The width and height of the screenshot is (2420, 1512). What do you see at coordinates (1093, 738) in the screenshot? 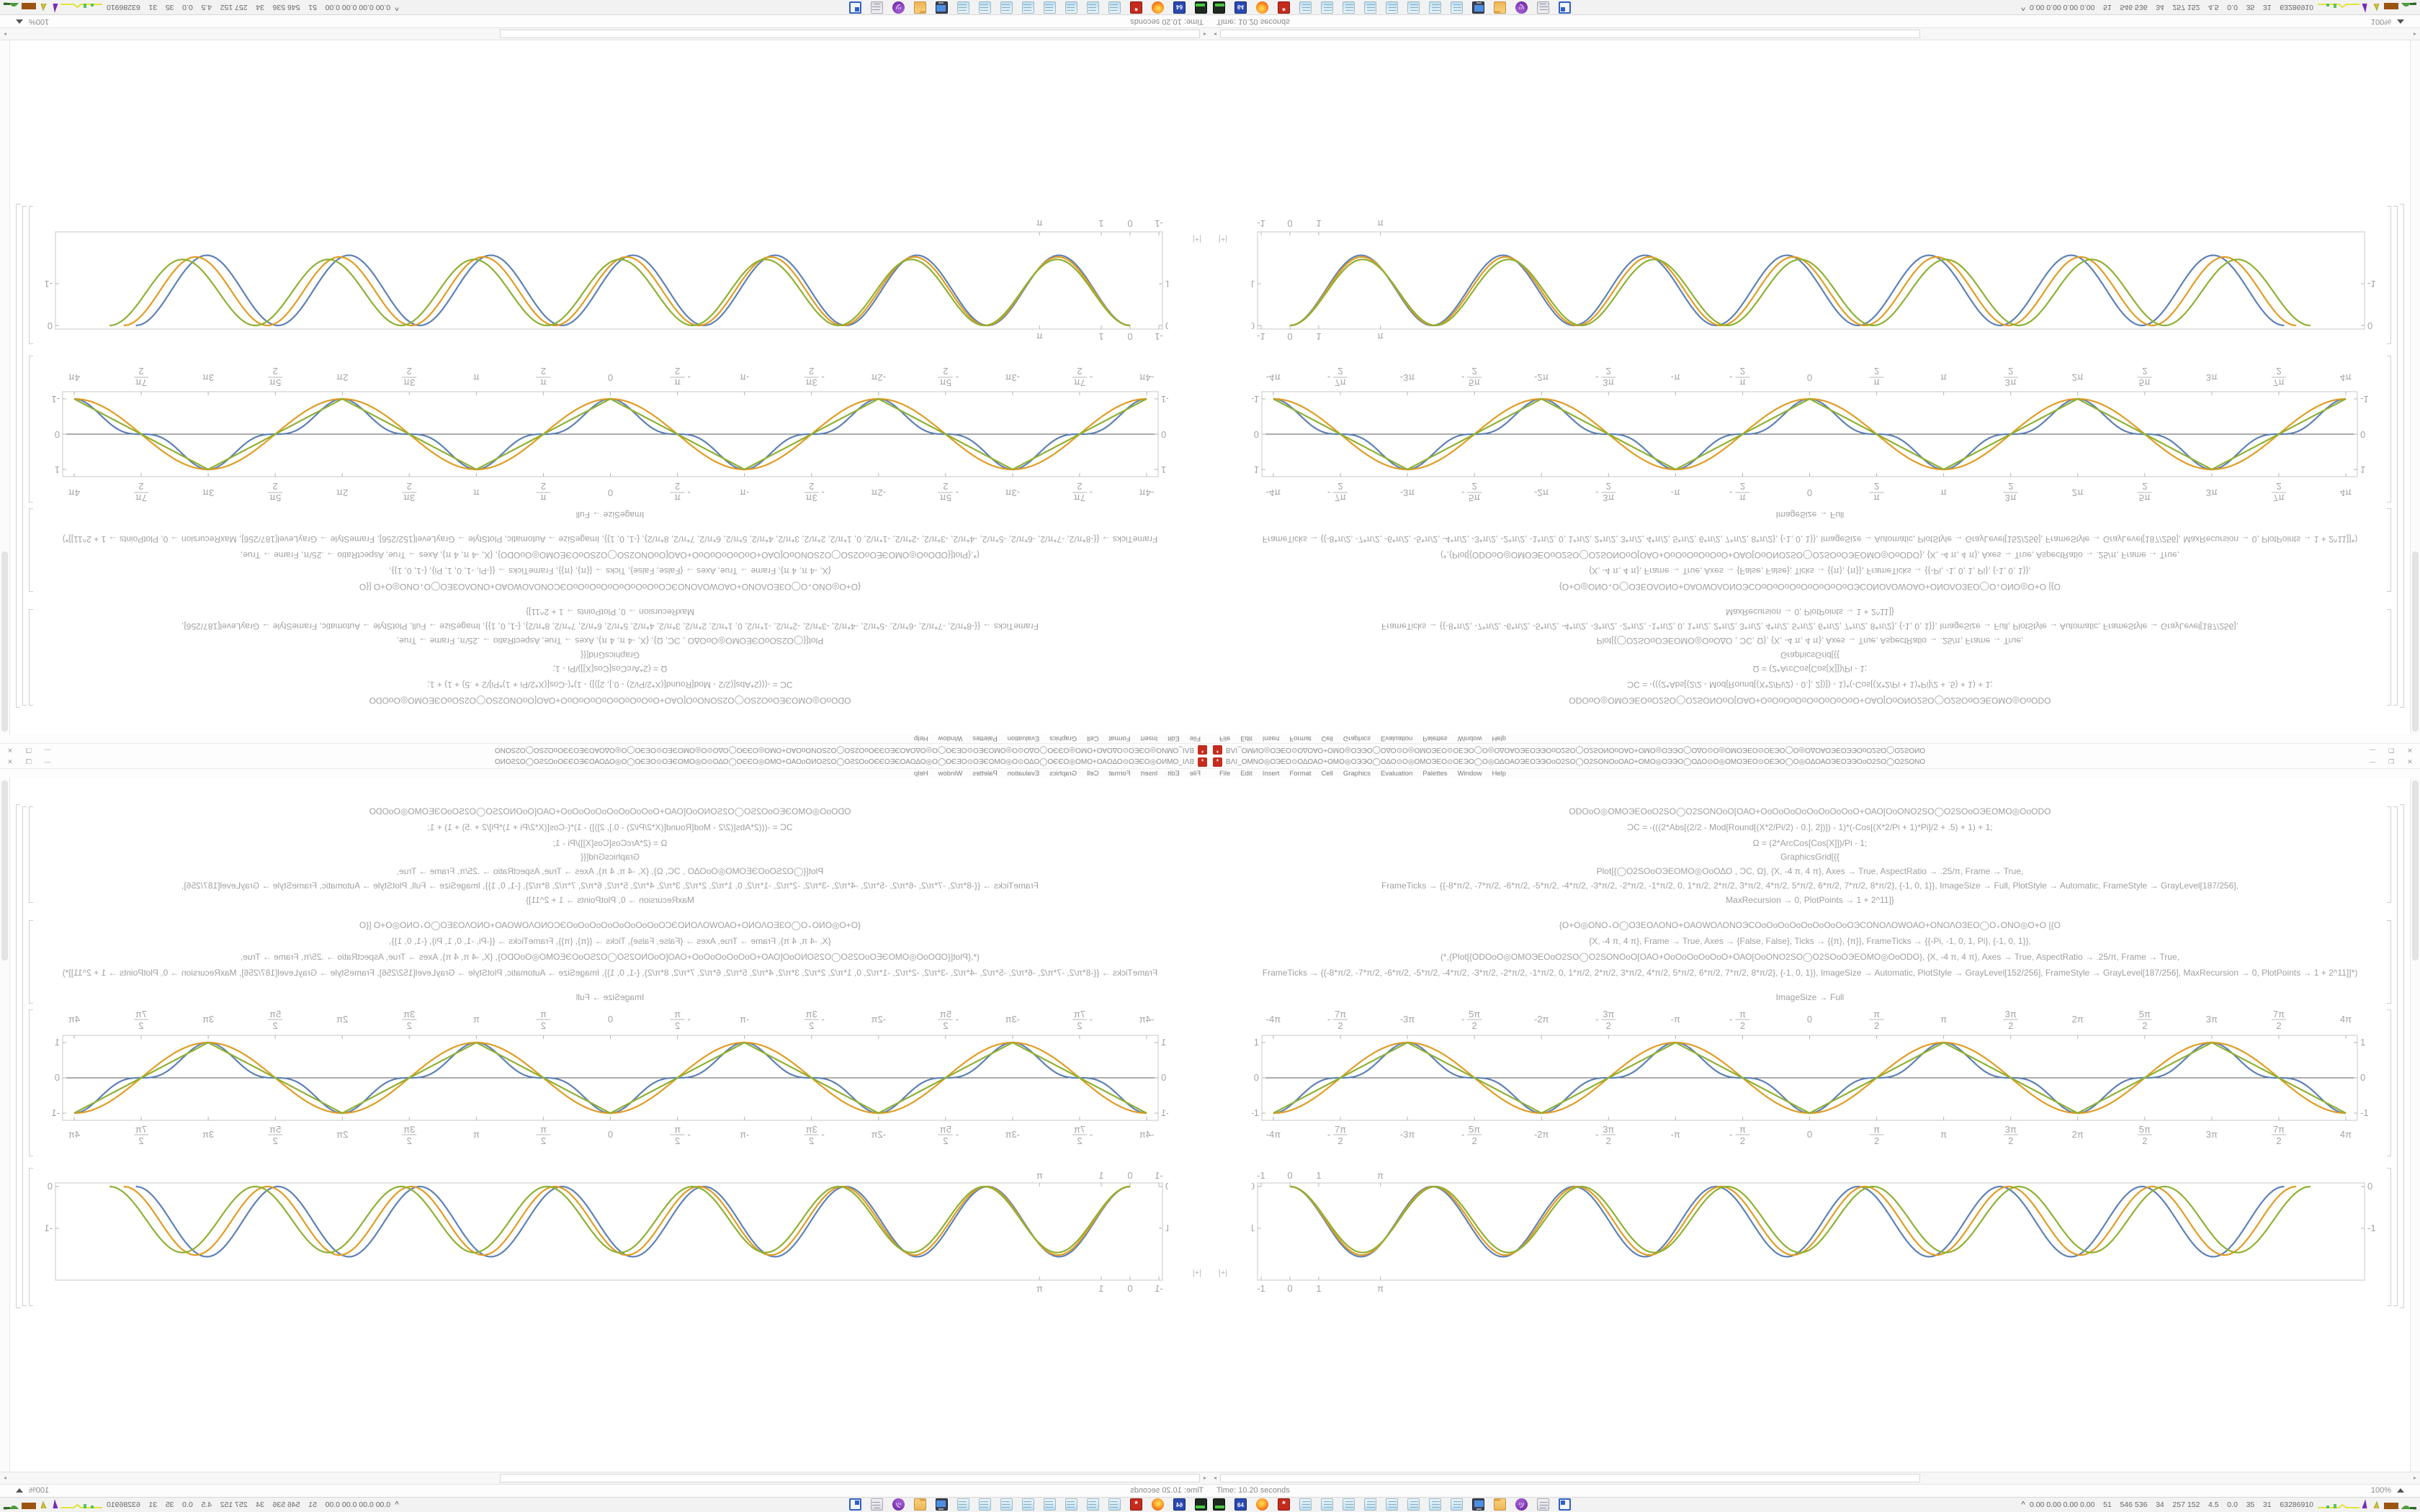
I see `menu-item-cell: Cell` at bounding box center [1093, 738].